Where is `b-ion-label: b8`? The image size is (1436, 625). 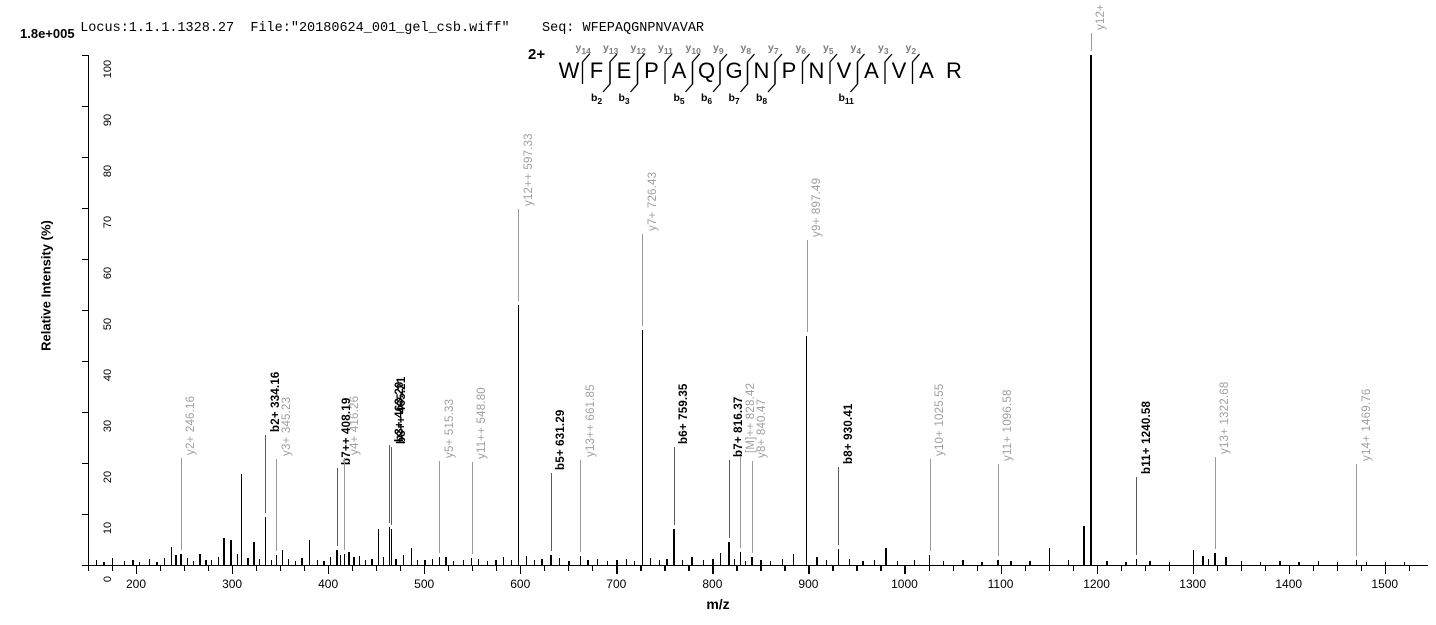 b-ion-label: b8 is located at coordinates (762, 99).